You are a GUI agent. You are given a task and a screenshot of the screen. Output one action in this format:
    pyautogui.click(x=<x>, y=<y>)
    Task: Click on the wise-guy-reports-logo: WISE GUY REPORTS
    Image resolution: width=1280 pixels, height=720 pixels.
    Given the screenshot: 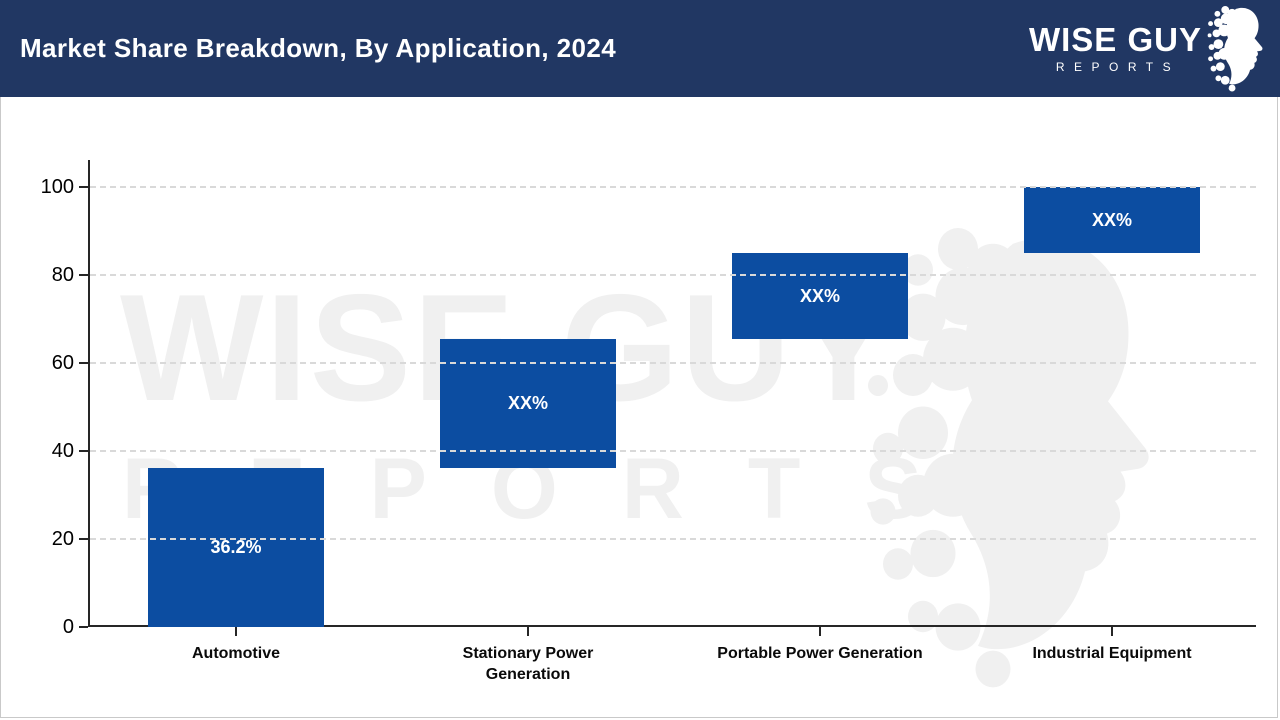 What is the action you would take?
    pyautogui.click(x=1147, y=48)
    